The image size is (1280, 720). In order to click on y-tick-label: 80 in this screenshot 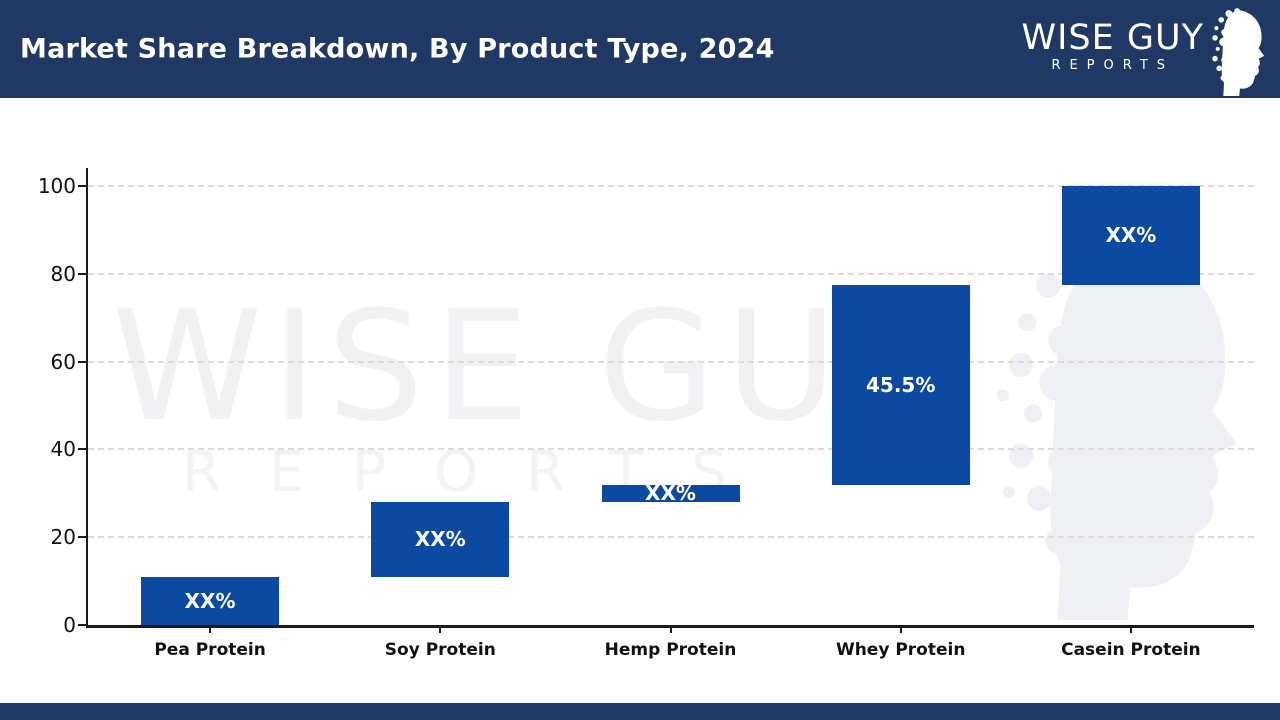, I will do `click(63, 273)`.